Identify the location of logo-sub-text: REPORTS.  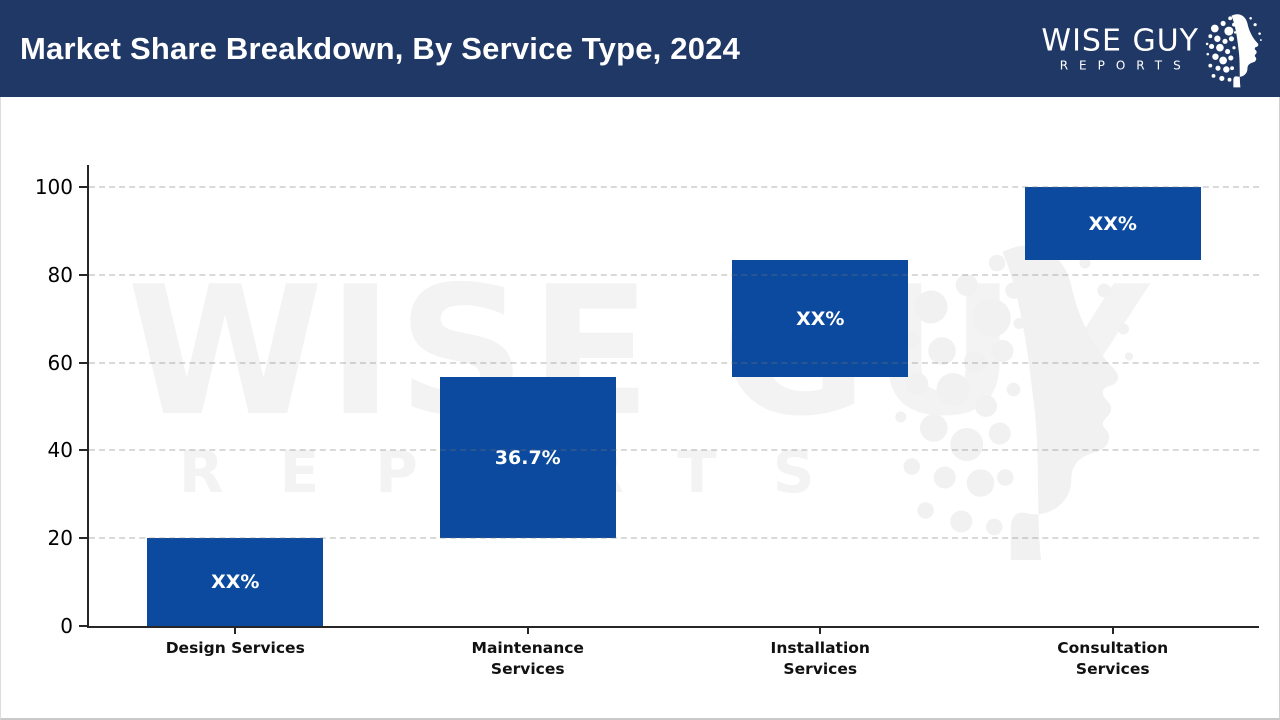
(1125, 65).